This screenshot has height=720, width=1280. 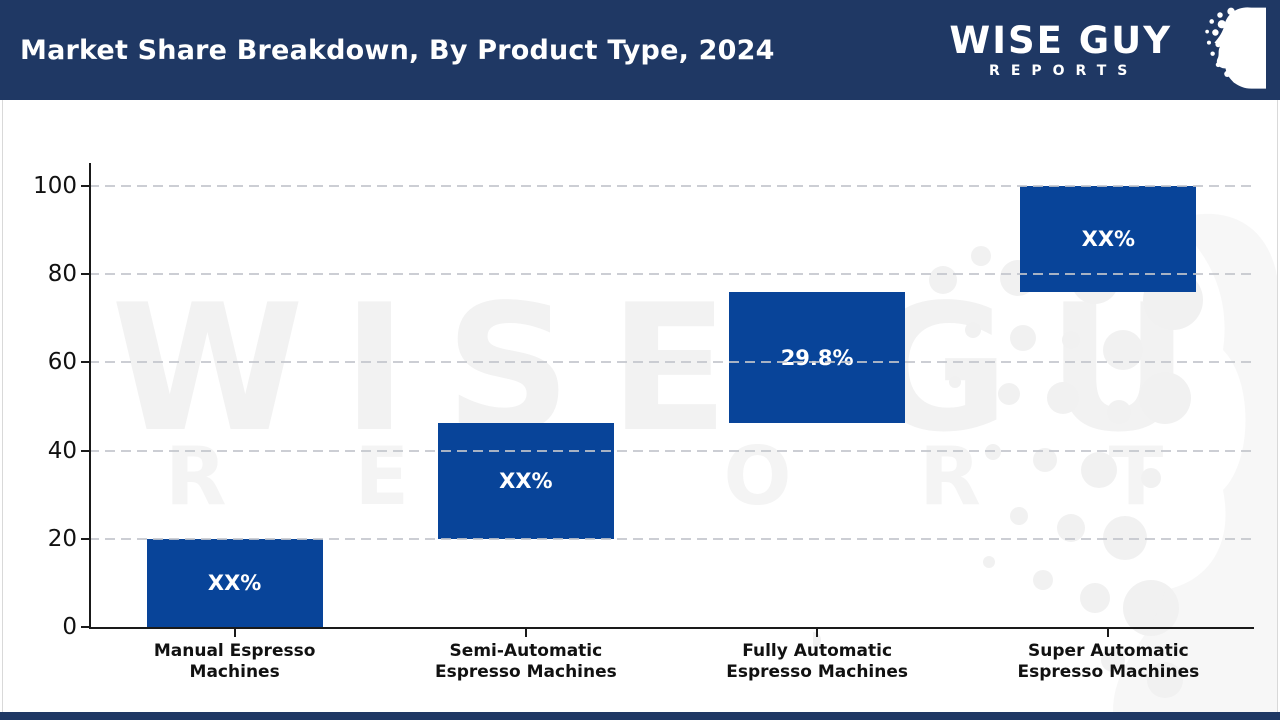 What do you see at coordinates (62, 450) in the screenshot?
I see `y-axis-tick-label: 40` at bounding box center [62, 450].